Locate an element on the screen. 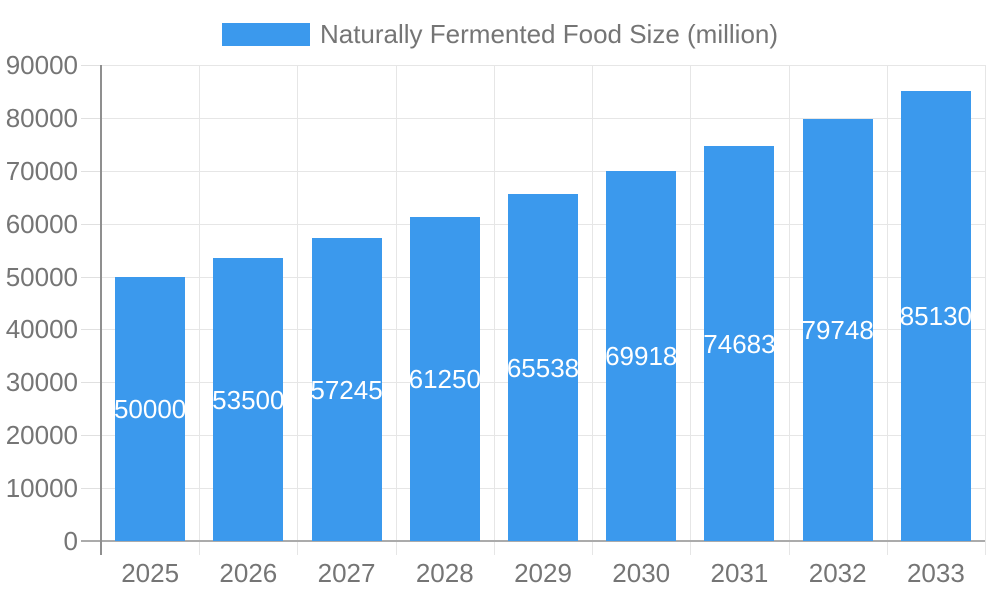 The height and width of the screenshot is (600, 1000). chart-legend: Naturally Fermented Food Size (million) is located at coordinates (500, 34).